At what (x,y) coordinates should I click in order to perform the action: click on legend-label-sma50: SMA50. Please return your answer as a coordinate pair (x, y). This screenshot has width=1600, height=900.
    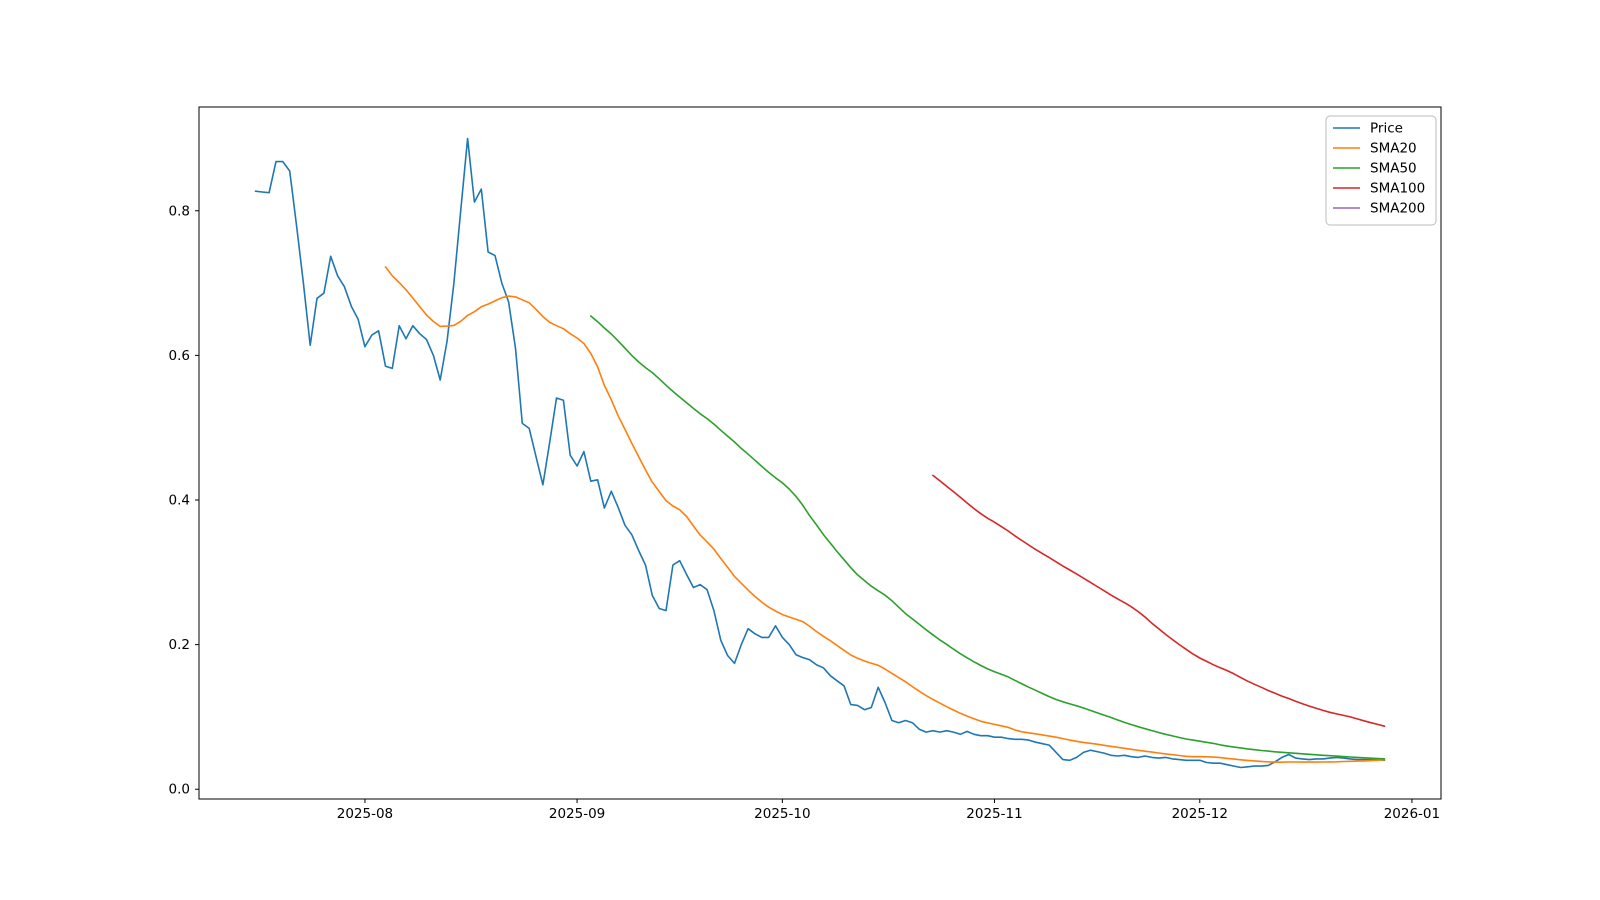
    Looking at the image, I should click on (1393, 169).